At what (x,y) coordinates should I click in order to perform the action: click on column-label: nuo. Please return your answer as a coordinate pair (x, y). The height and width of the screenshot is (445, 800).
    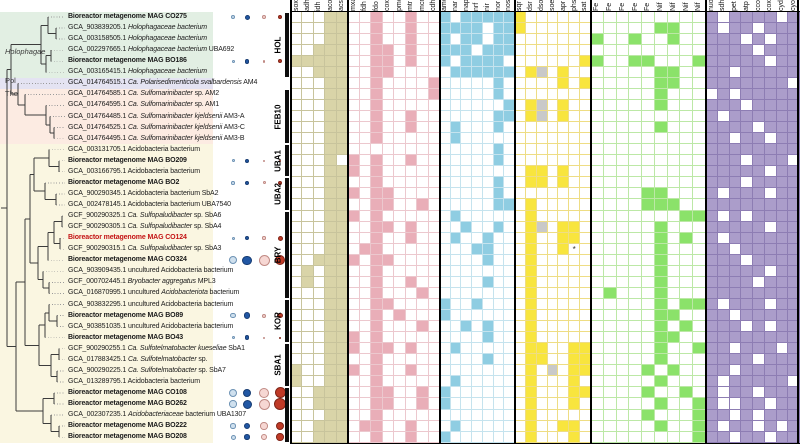
    Looking at the image, I should click on (711, 5).